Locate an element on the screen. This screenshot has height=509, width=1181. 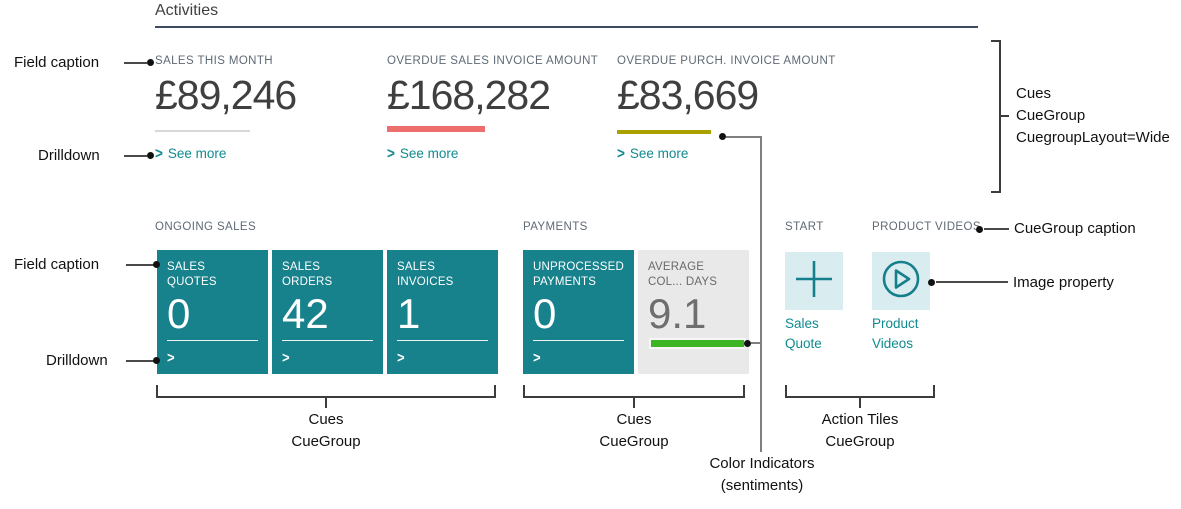
tile-caption: SALES QUOTES is located at coordinates (192, 274).